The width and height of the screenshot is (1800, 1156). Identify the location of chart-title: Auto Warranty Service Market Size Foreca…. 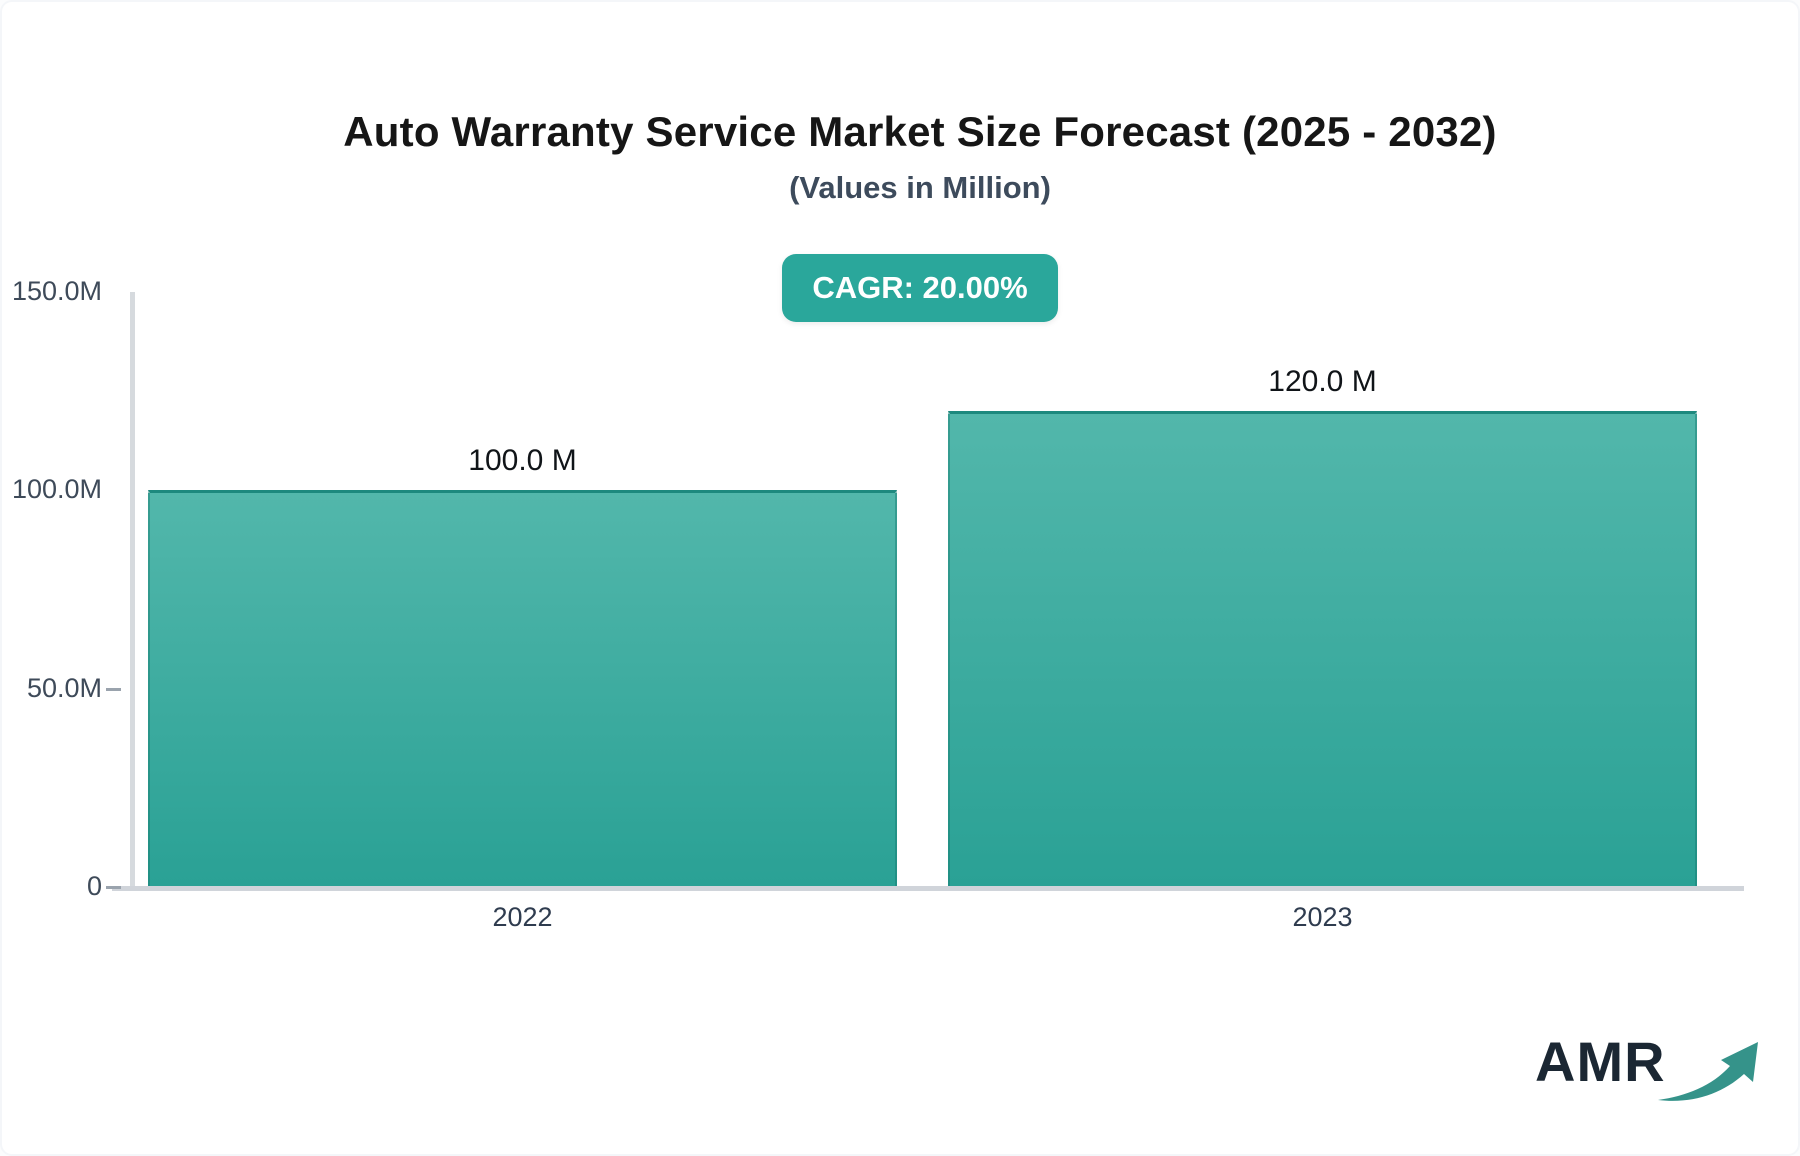
(920, 131).